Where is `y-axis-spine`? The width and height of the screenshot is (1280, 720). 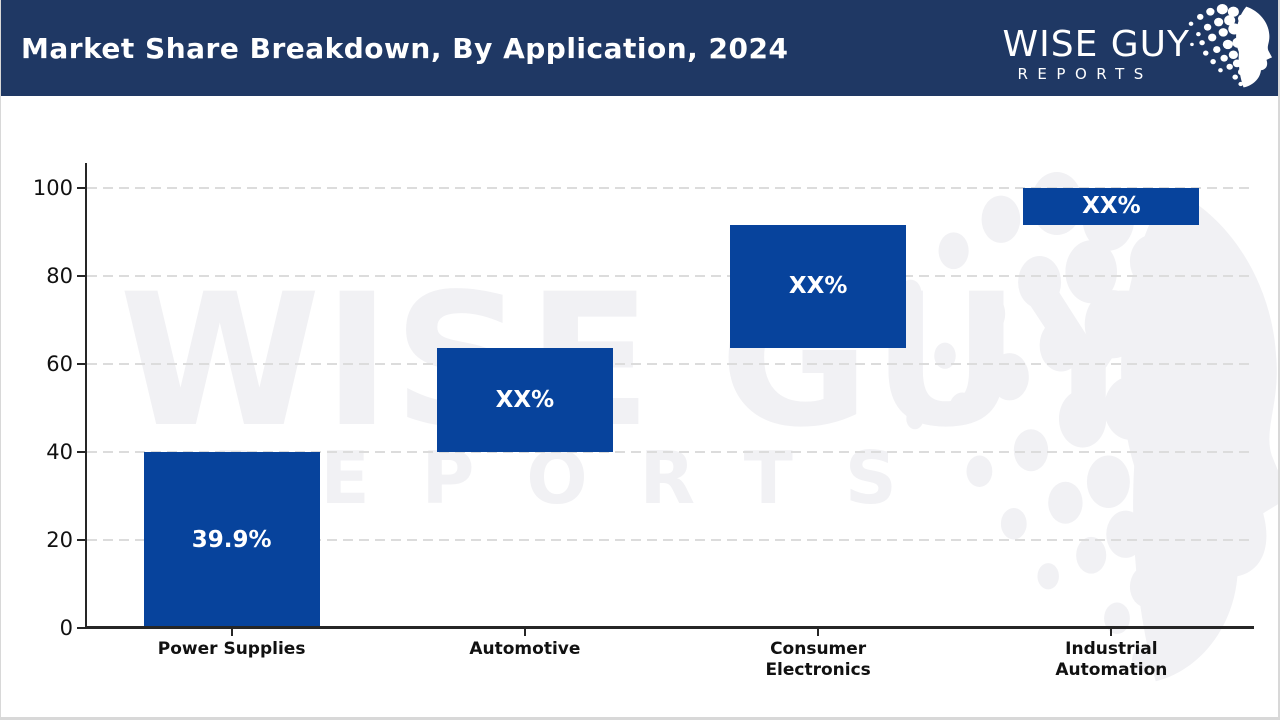
y-axis-spine is located at coordinates (86, 396).